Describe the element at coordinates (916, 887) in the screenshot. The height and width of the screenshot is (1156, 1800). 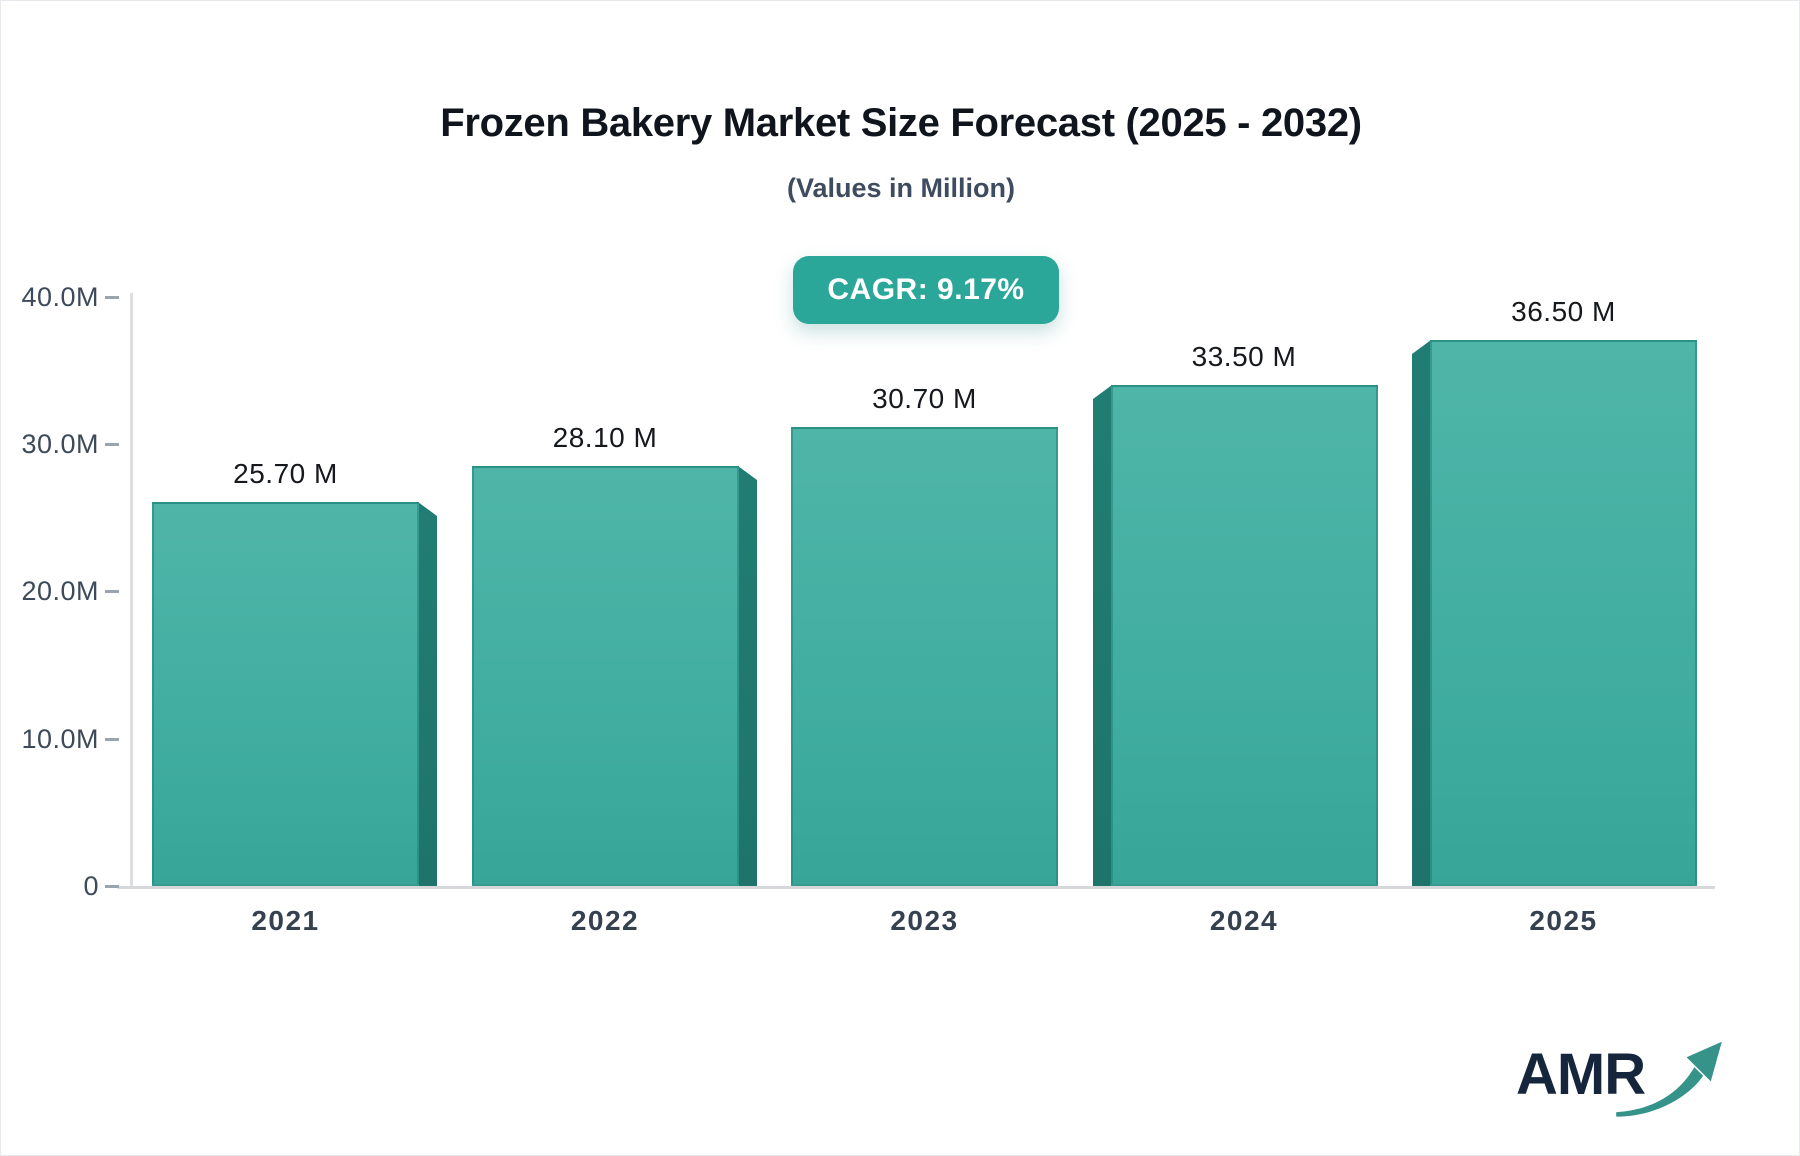
I see `x-axis-baseline` at that location.